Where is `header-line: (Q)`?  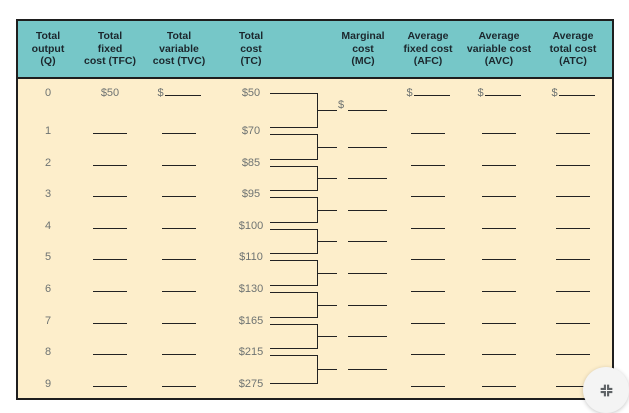
header-line: (Q) is located at coordinates (48, 61).